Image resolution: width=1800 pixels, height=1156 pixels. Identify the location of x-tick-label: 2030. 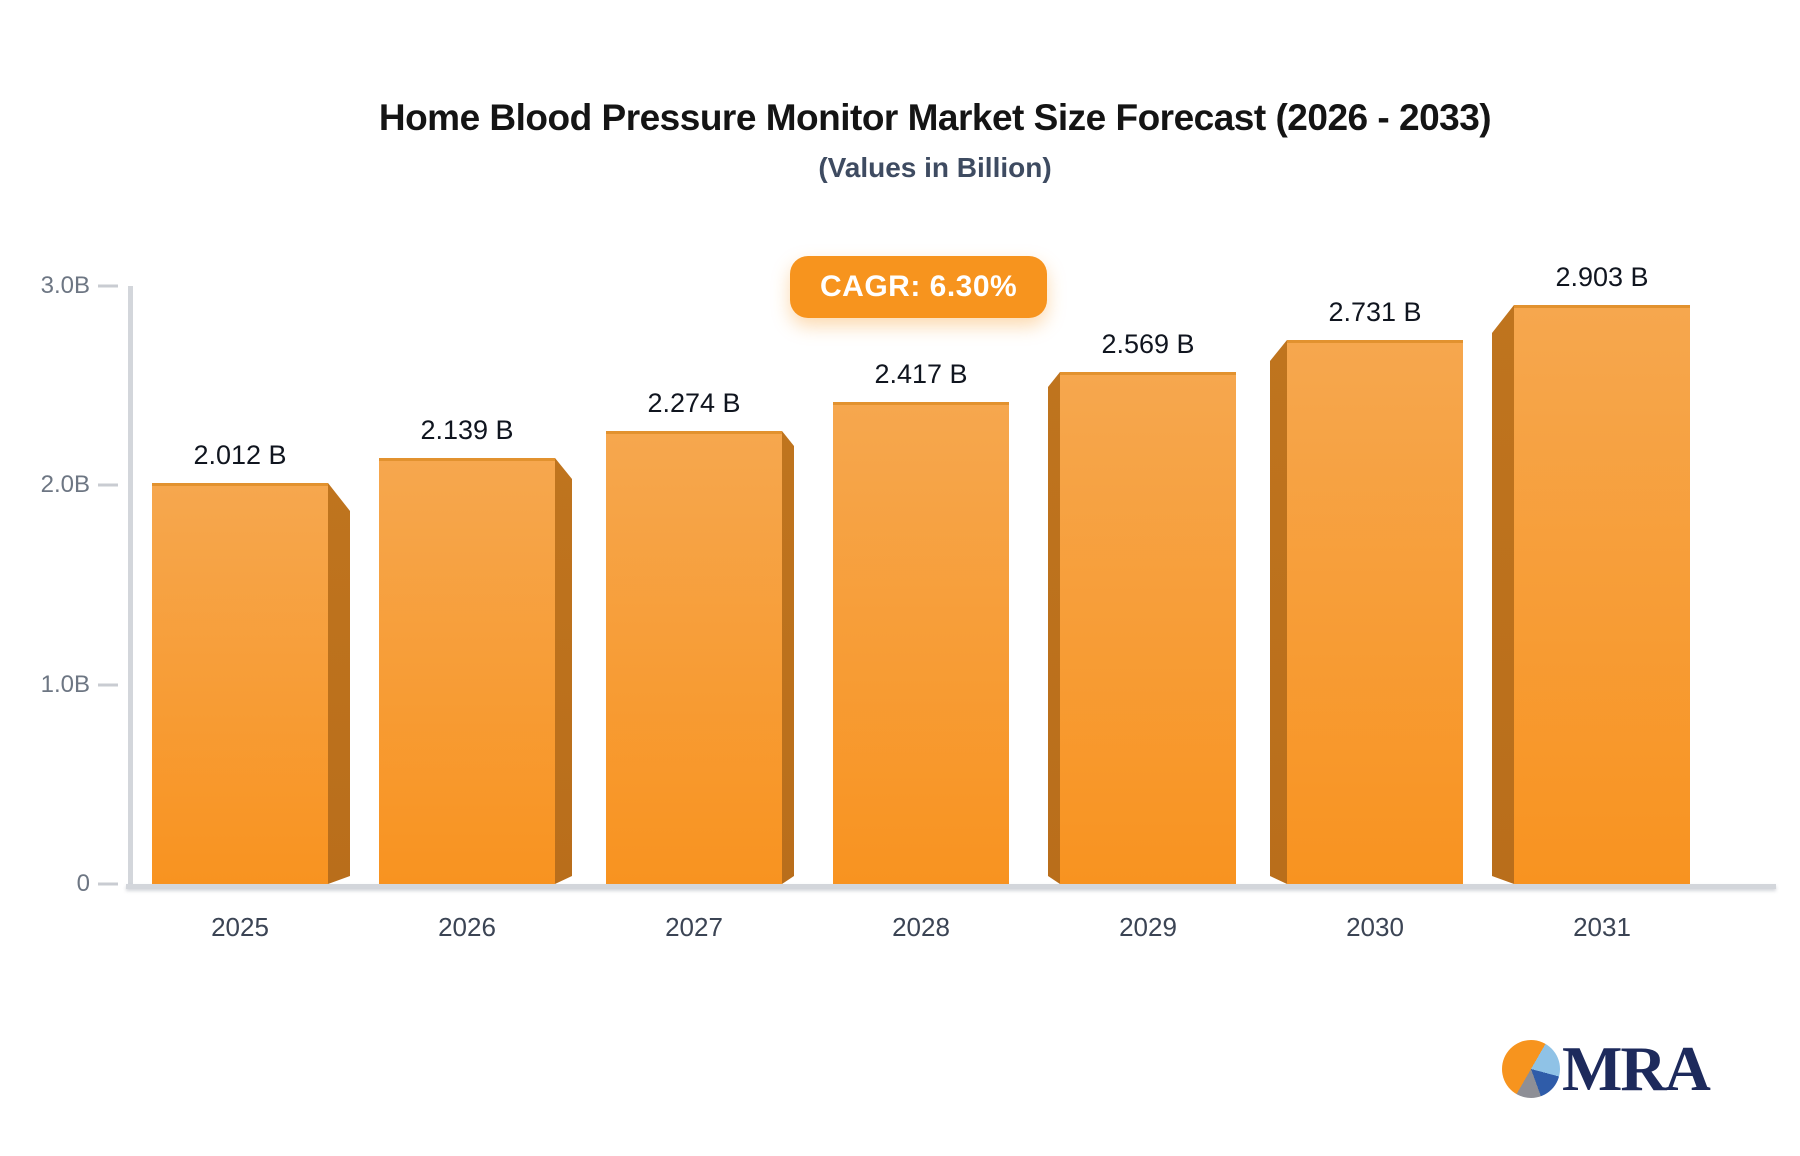
(1375, 927).